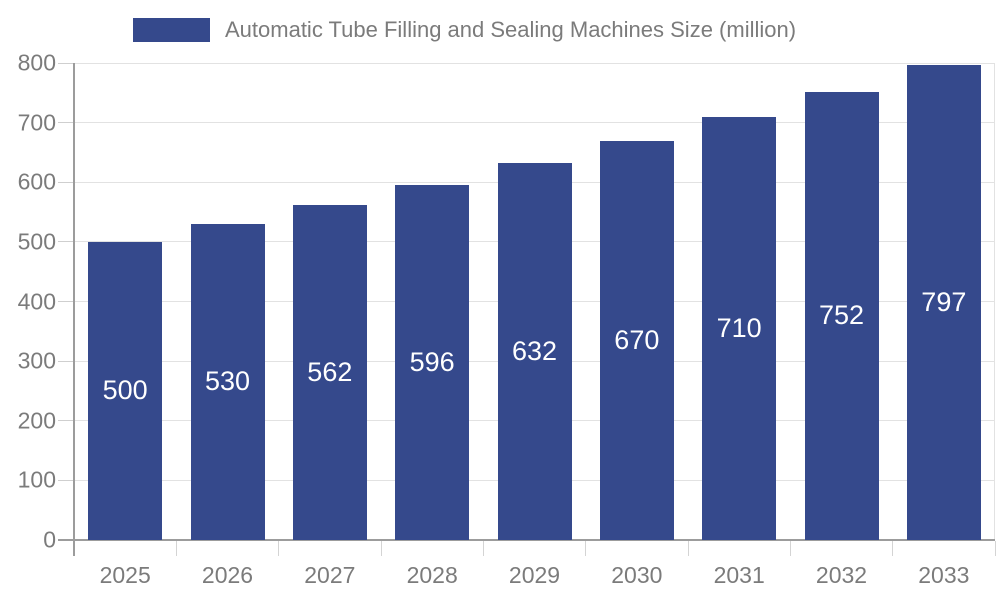  Describe the element at coordinates (526, 540) in the screenshot. I see `x-axis-line` at that location.